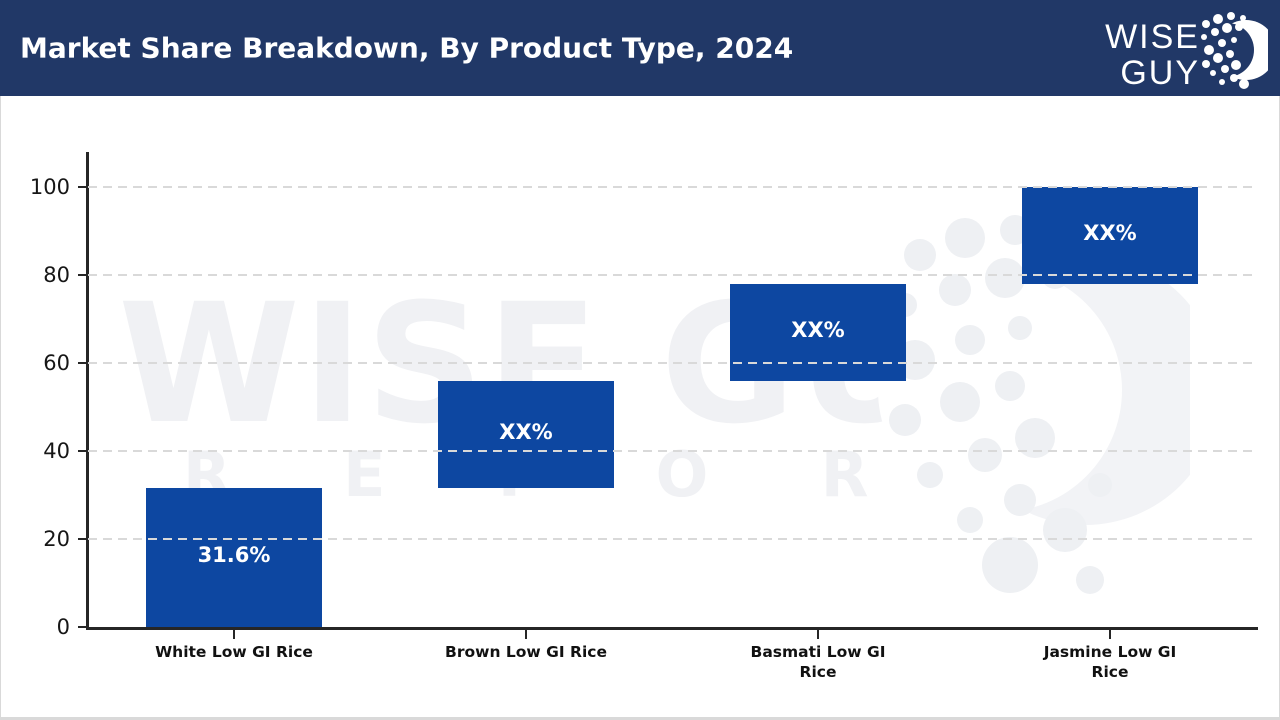 This screenshot has height=720, width=1280. What do you see at coordinates (56, 539) in the screenshot?
I see `y-tick-label: 20` at bounding box center [56, 539].